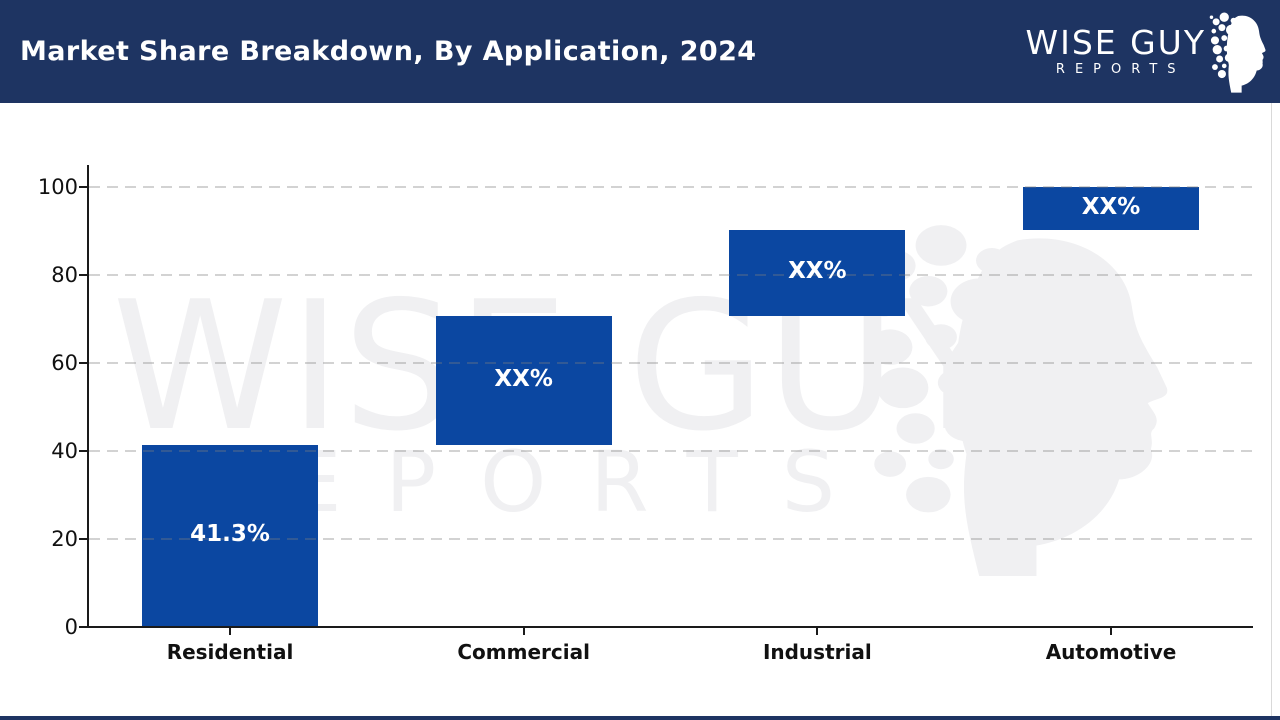 This screenshot has width=1280, height=720. Describe the element at coordinates (817, 652) in the screenshot. I see `category-label-industrial: Industrial` at that location.